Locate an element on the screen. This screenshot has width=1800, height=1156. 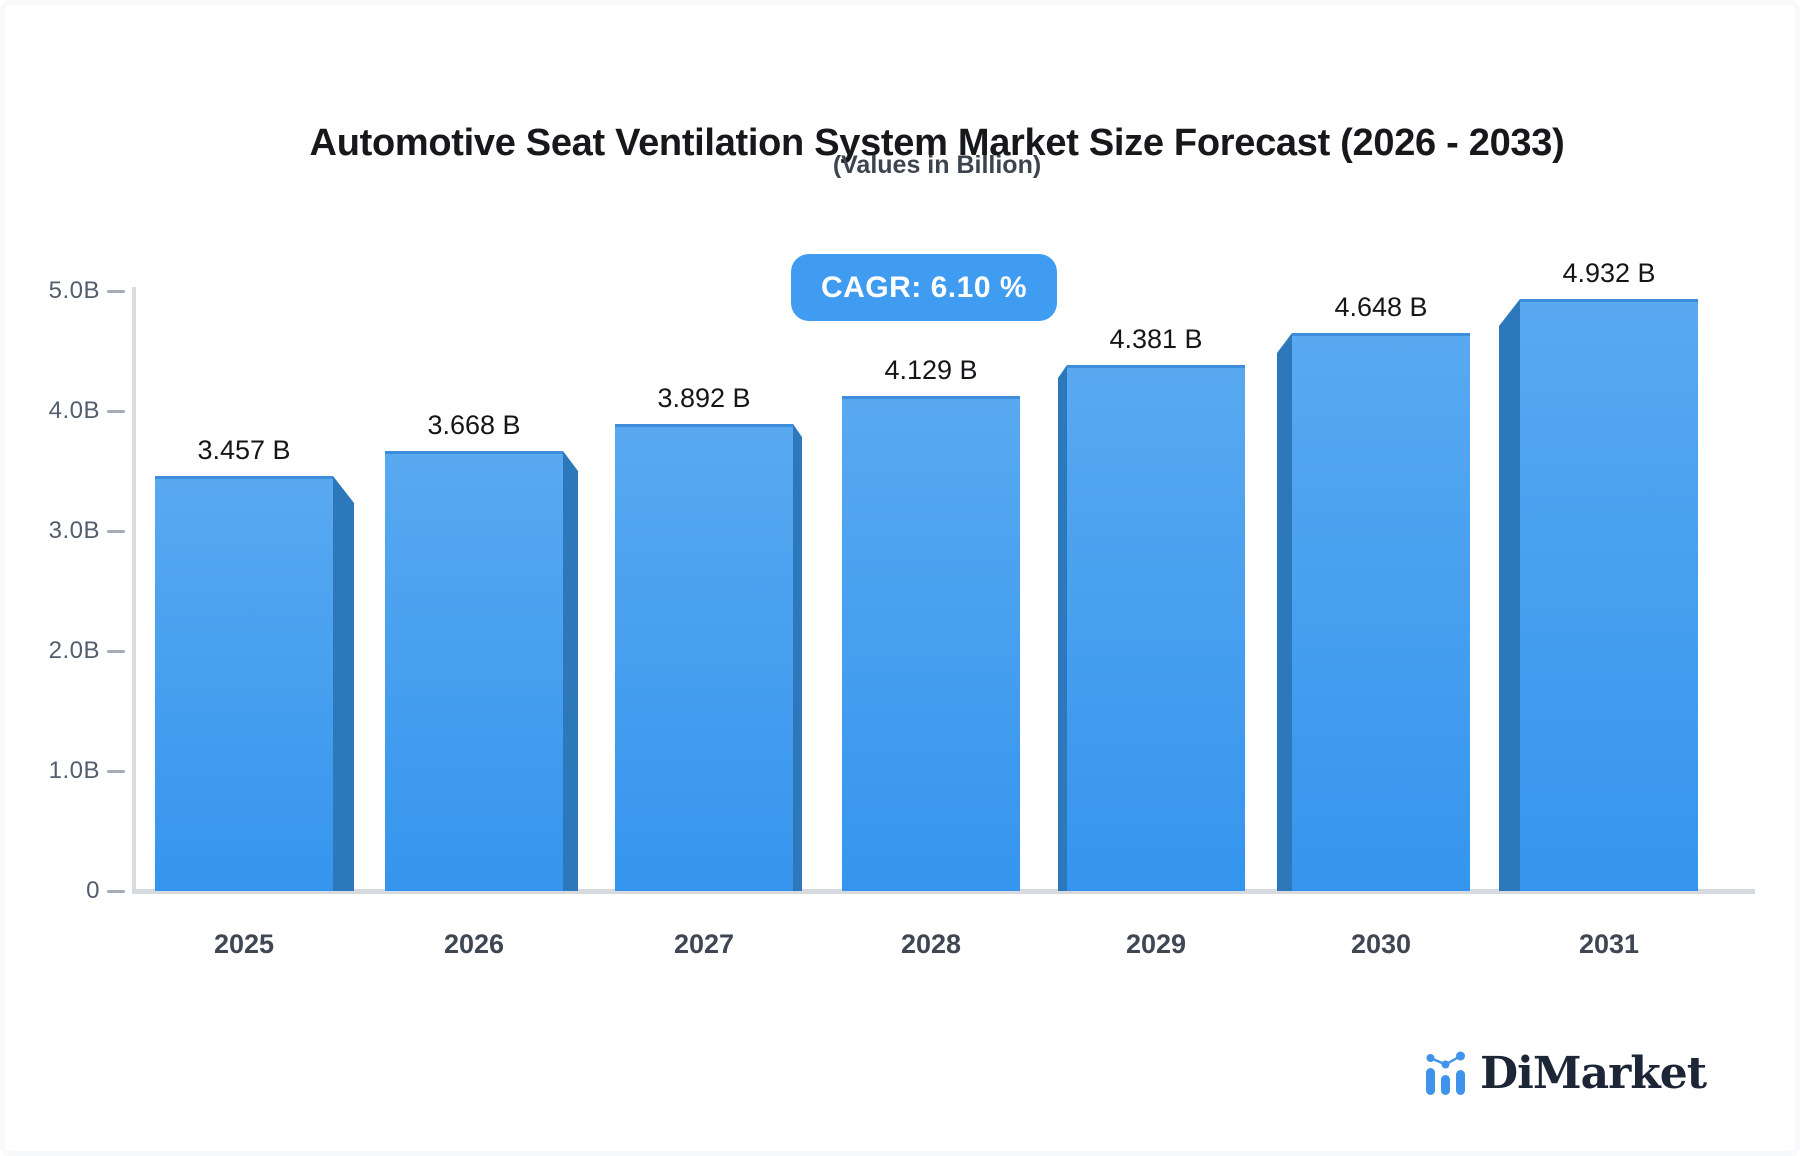
y-axis-tick-label: 4.0B is located at coordinates (74, 410).